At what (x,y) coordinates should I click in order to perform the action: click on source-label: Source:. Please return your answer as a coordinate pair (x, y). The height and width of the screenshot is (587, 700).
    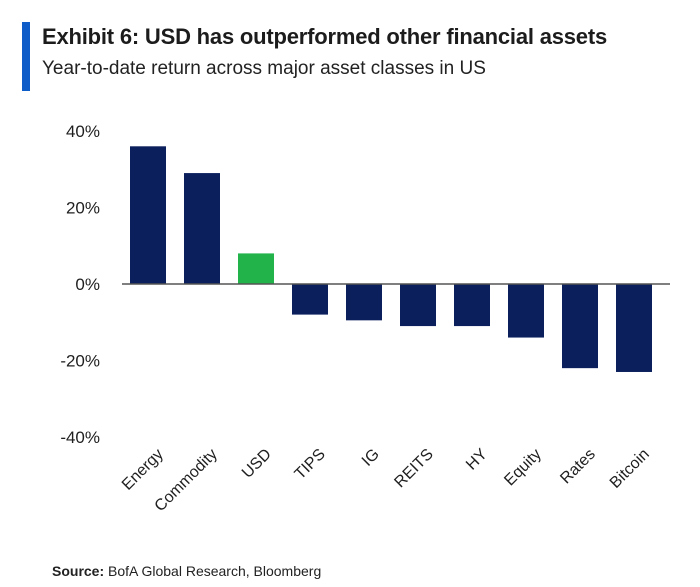
    Looking at the image, I should click on (78, 571).